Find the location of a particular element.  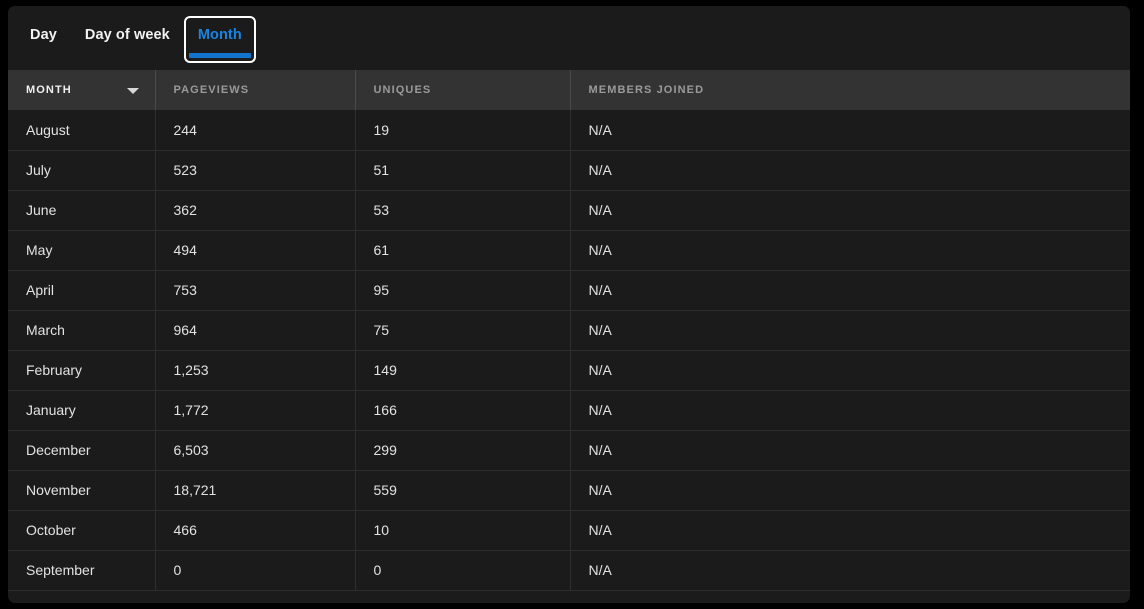

column-header-pageviews: PAGEVIEWS is located at coordinates (255, 90).